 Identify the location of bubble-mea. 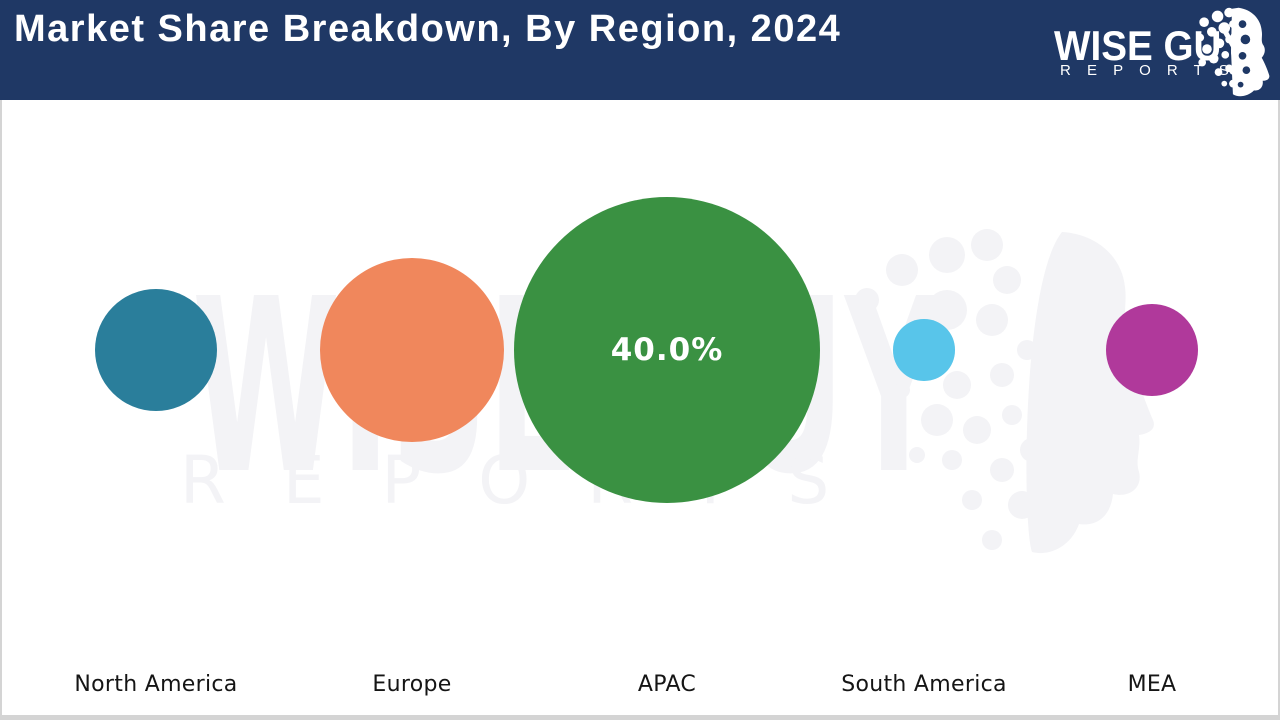
(1152, 350).